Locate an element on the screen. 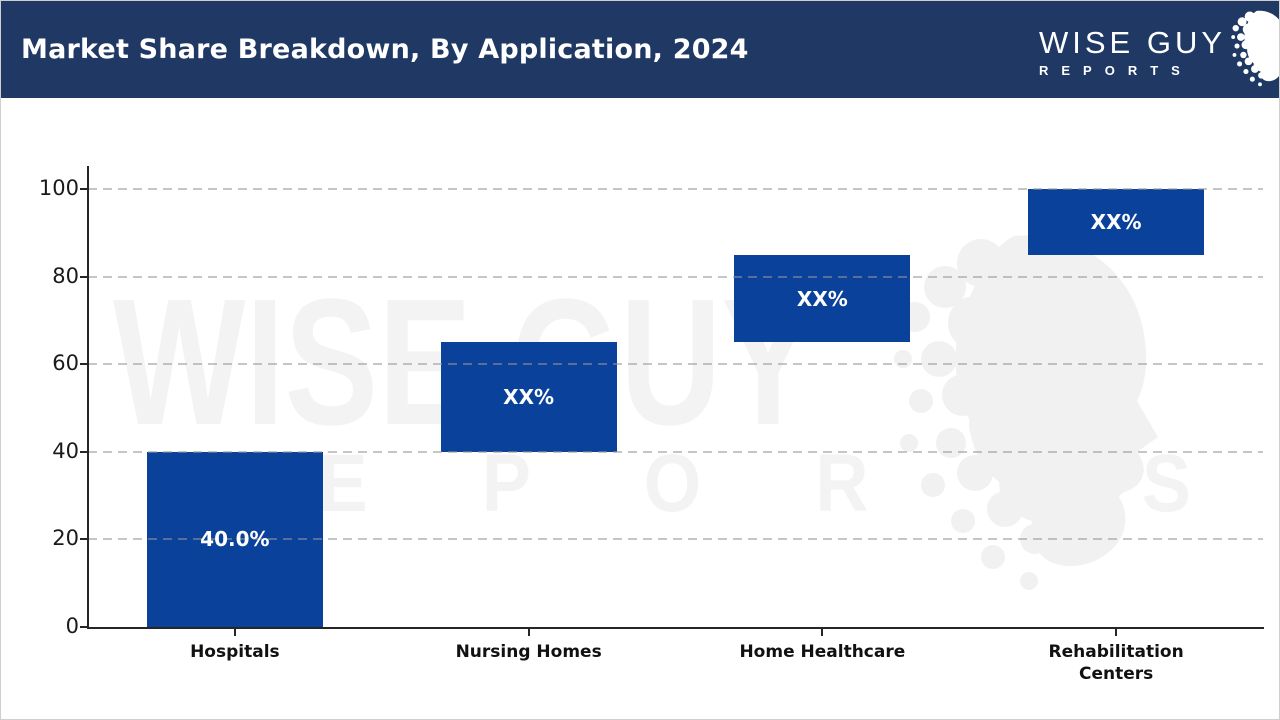  y-tick-label: 100 is located at coordinates (58, 188).